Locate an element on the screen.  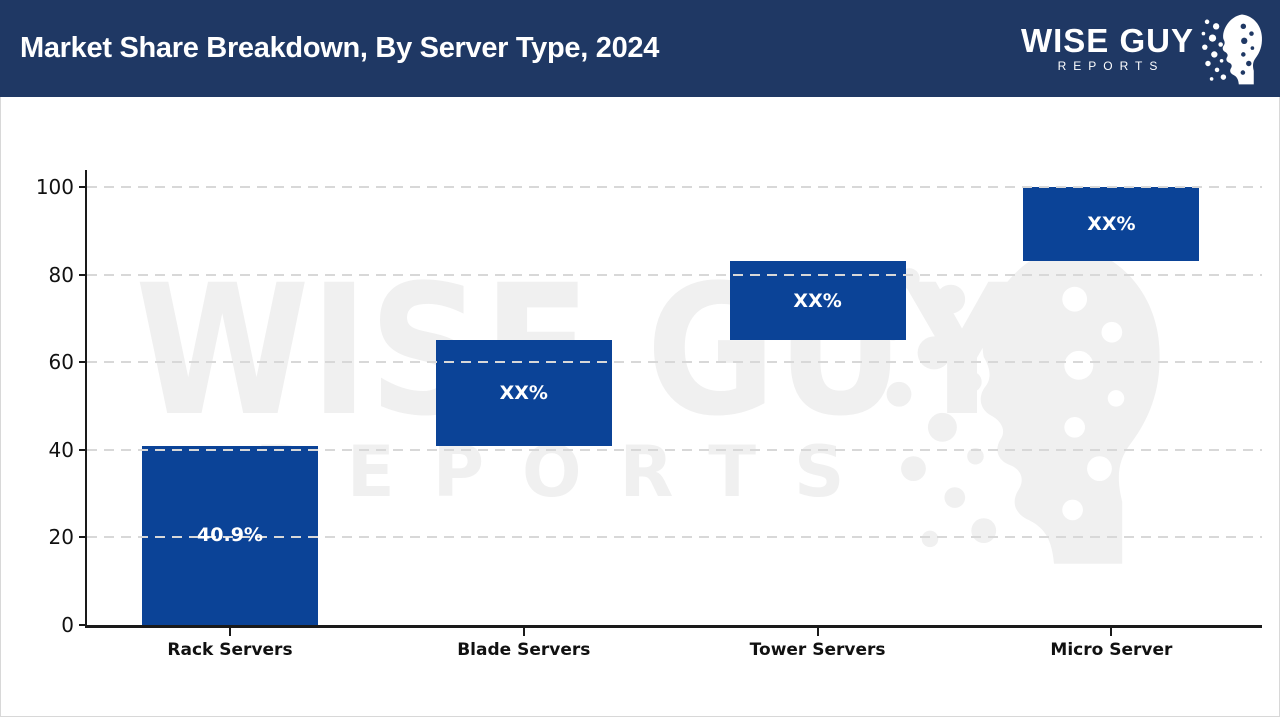
x-tick-blade-servers is located at coordinates (523, 632).